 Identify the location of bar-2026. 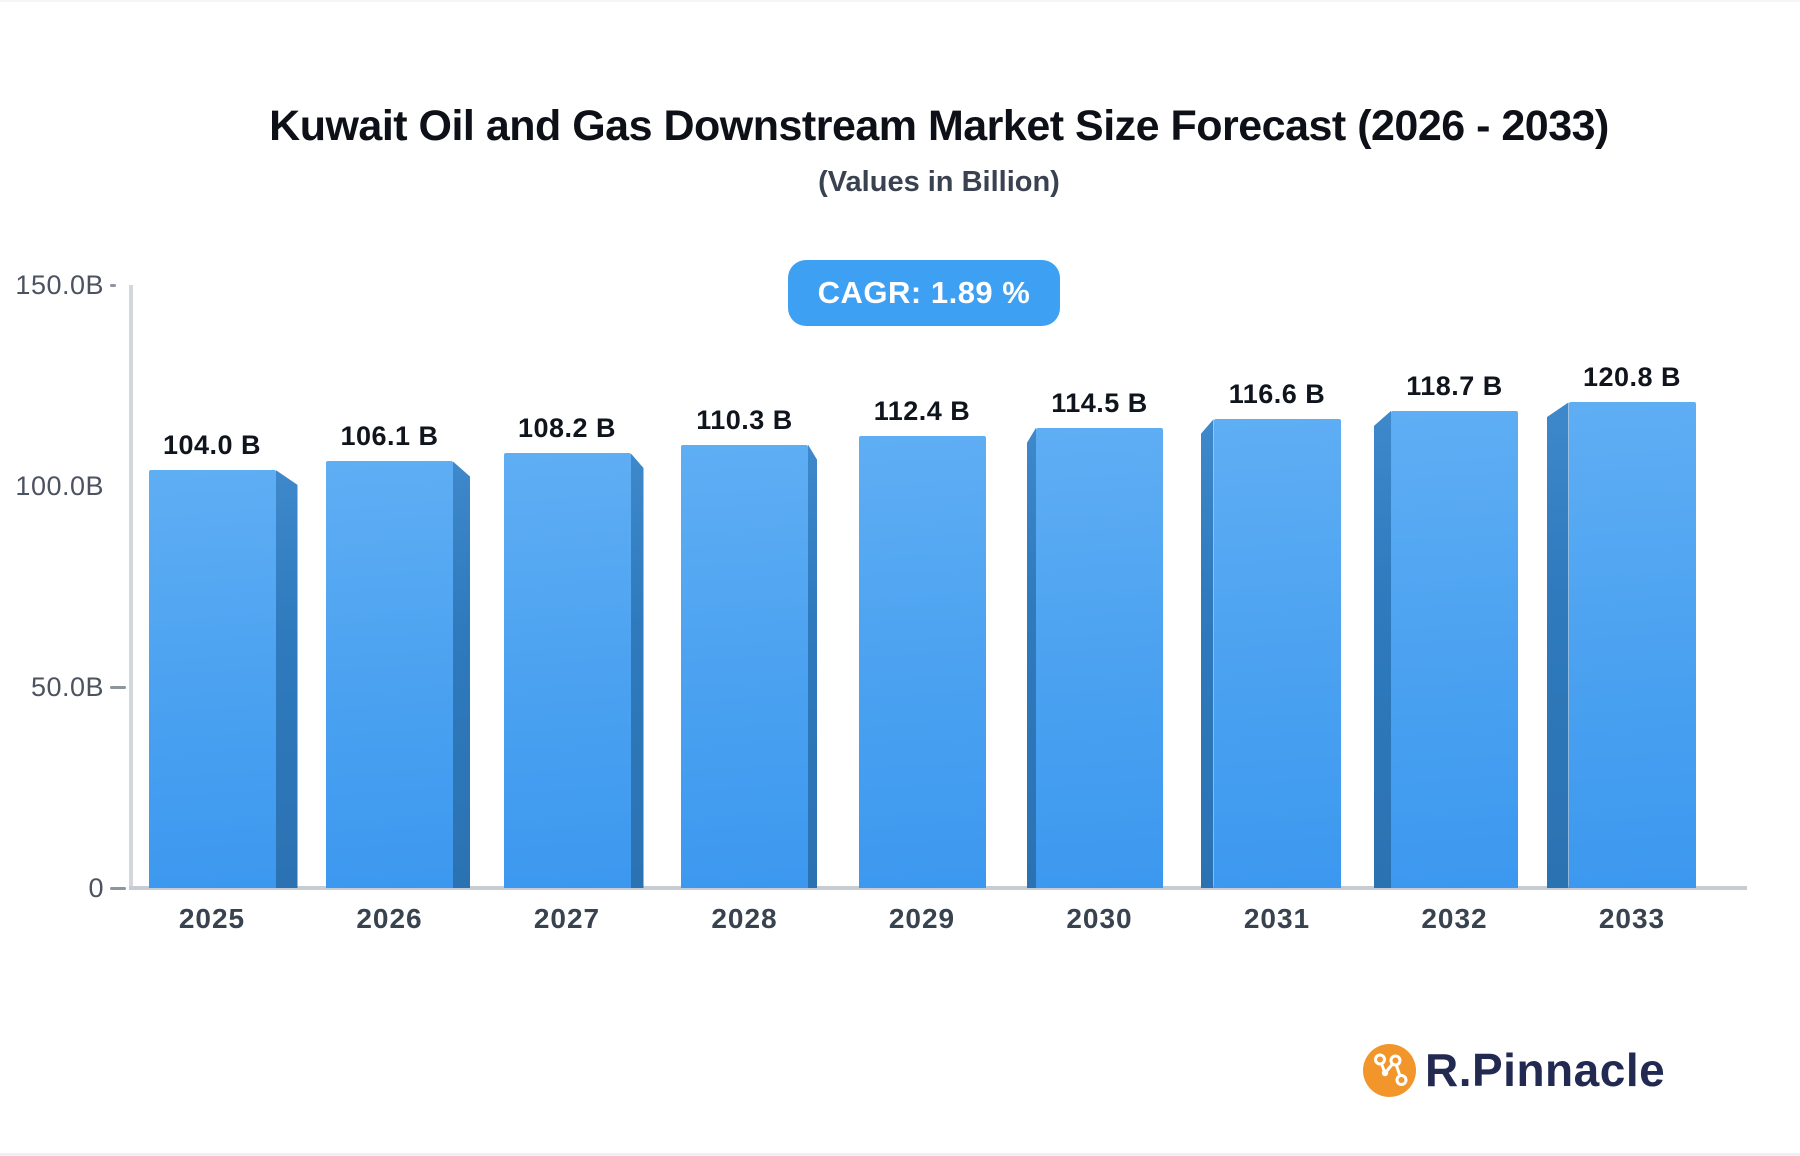
(389, 674).